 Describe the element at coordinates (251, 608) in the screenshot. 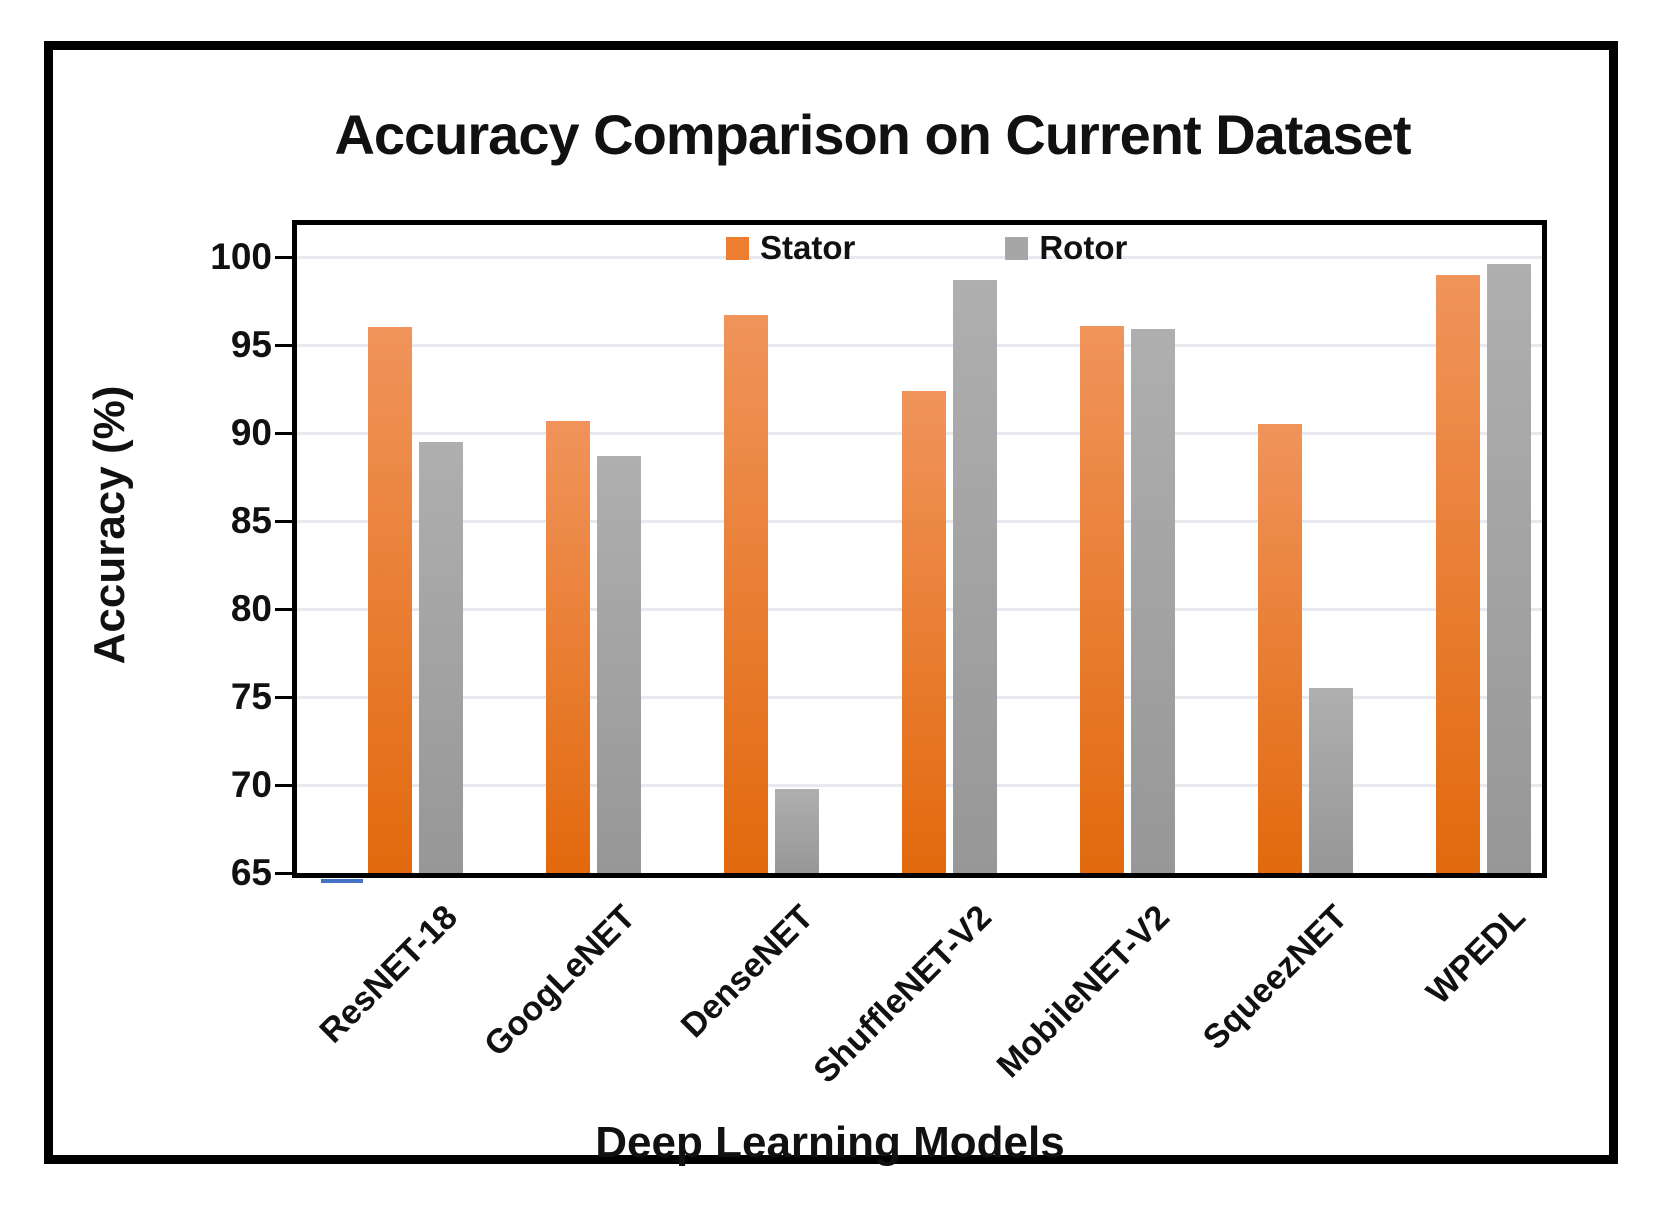

I see `y-tick-label: 80` at that location.